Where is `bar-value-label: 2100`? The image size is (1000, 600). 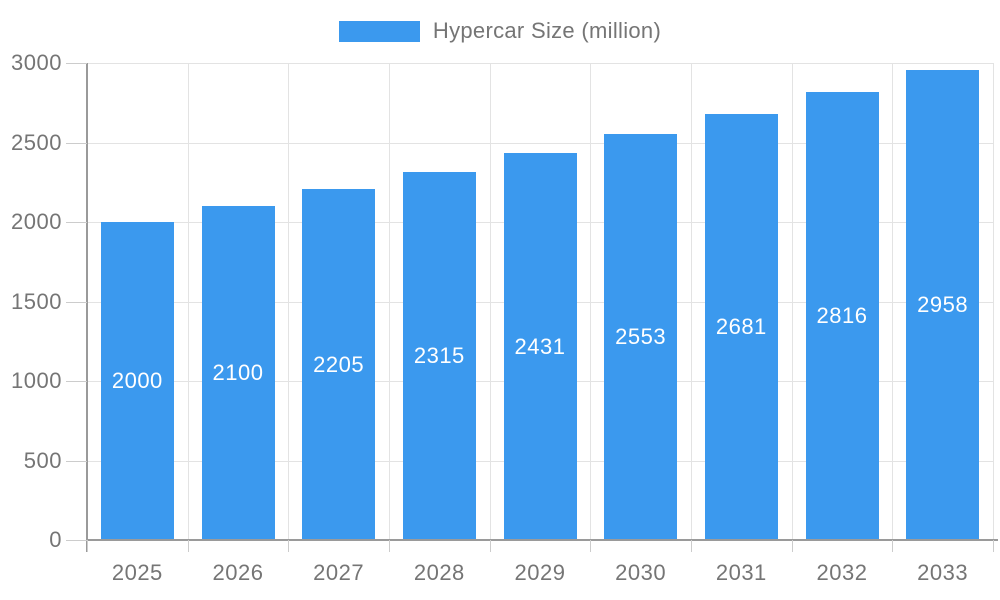
bar-value-label: 2100 is located at coordinates (238, 373).